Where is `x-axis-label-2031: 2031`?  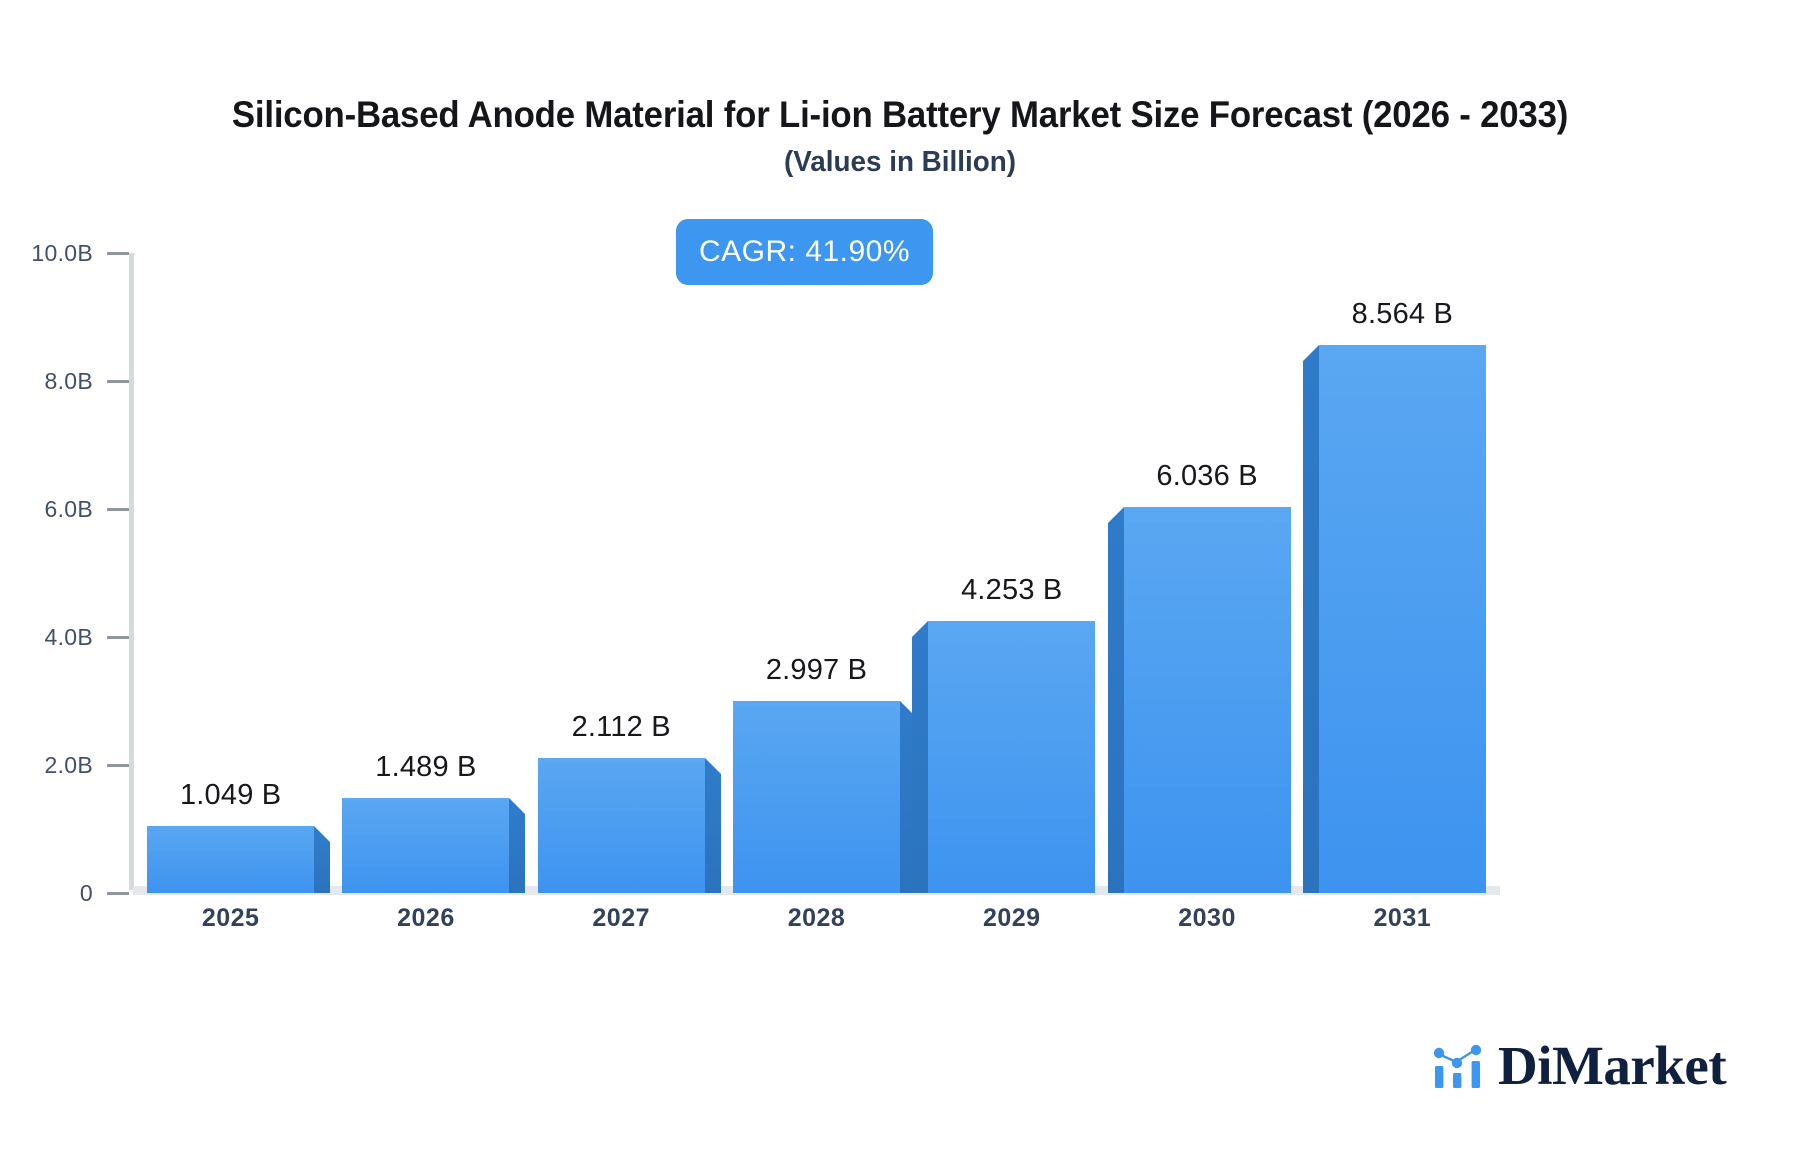 x-axis-label-2031: 2031 is located at coordinates (1402, 918).